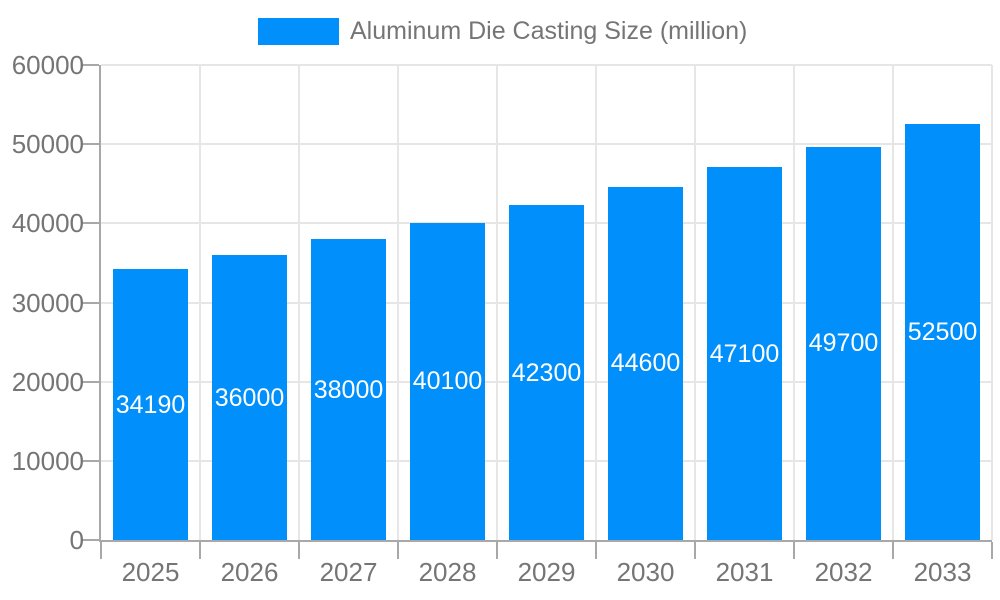 The image size is (1000, 600). I want to click on x-tick-label: 2029, so click(546, 572).